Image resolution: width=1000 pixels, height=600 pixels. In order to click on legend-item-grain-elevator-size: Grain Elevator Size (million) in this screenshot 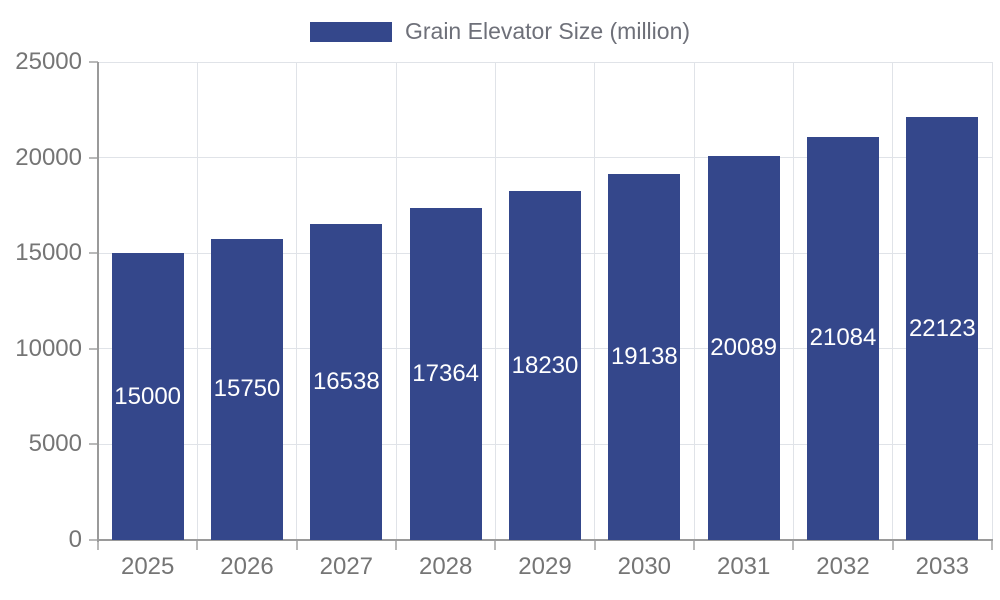, I will do `click(500, 31)`.